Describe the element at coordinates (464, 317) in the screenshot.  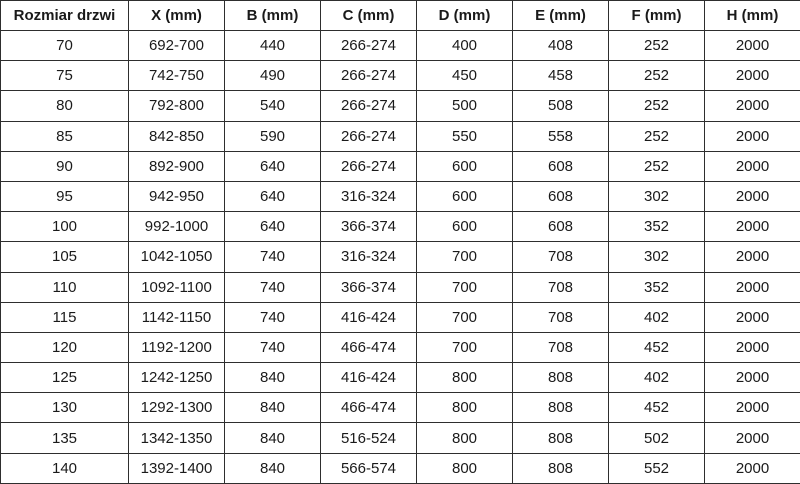
I see `cell-d: 700` at that location.